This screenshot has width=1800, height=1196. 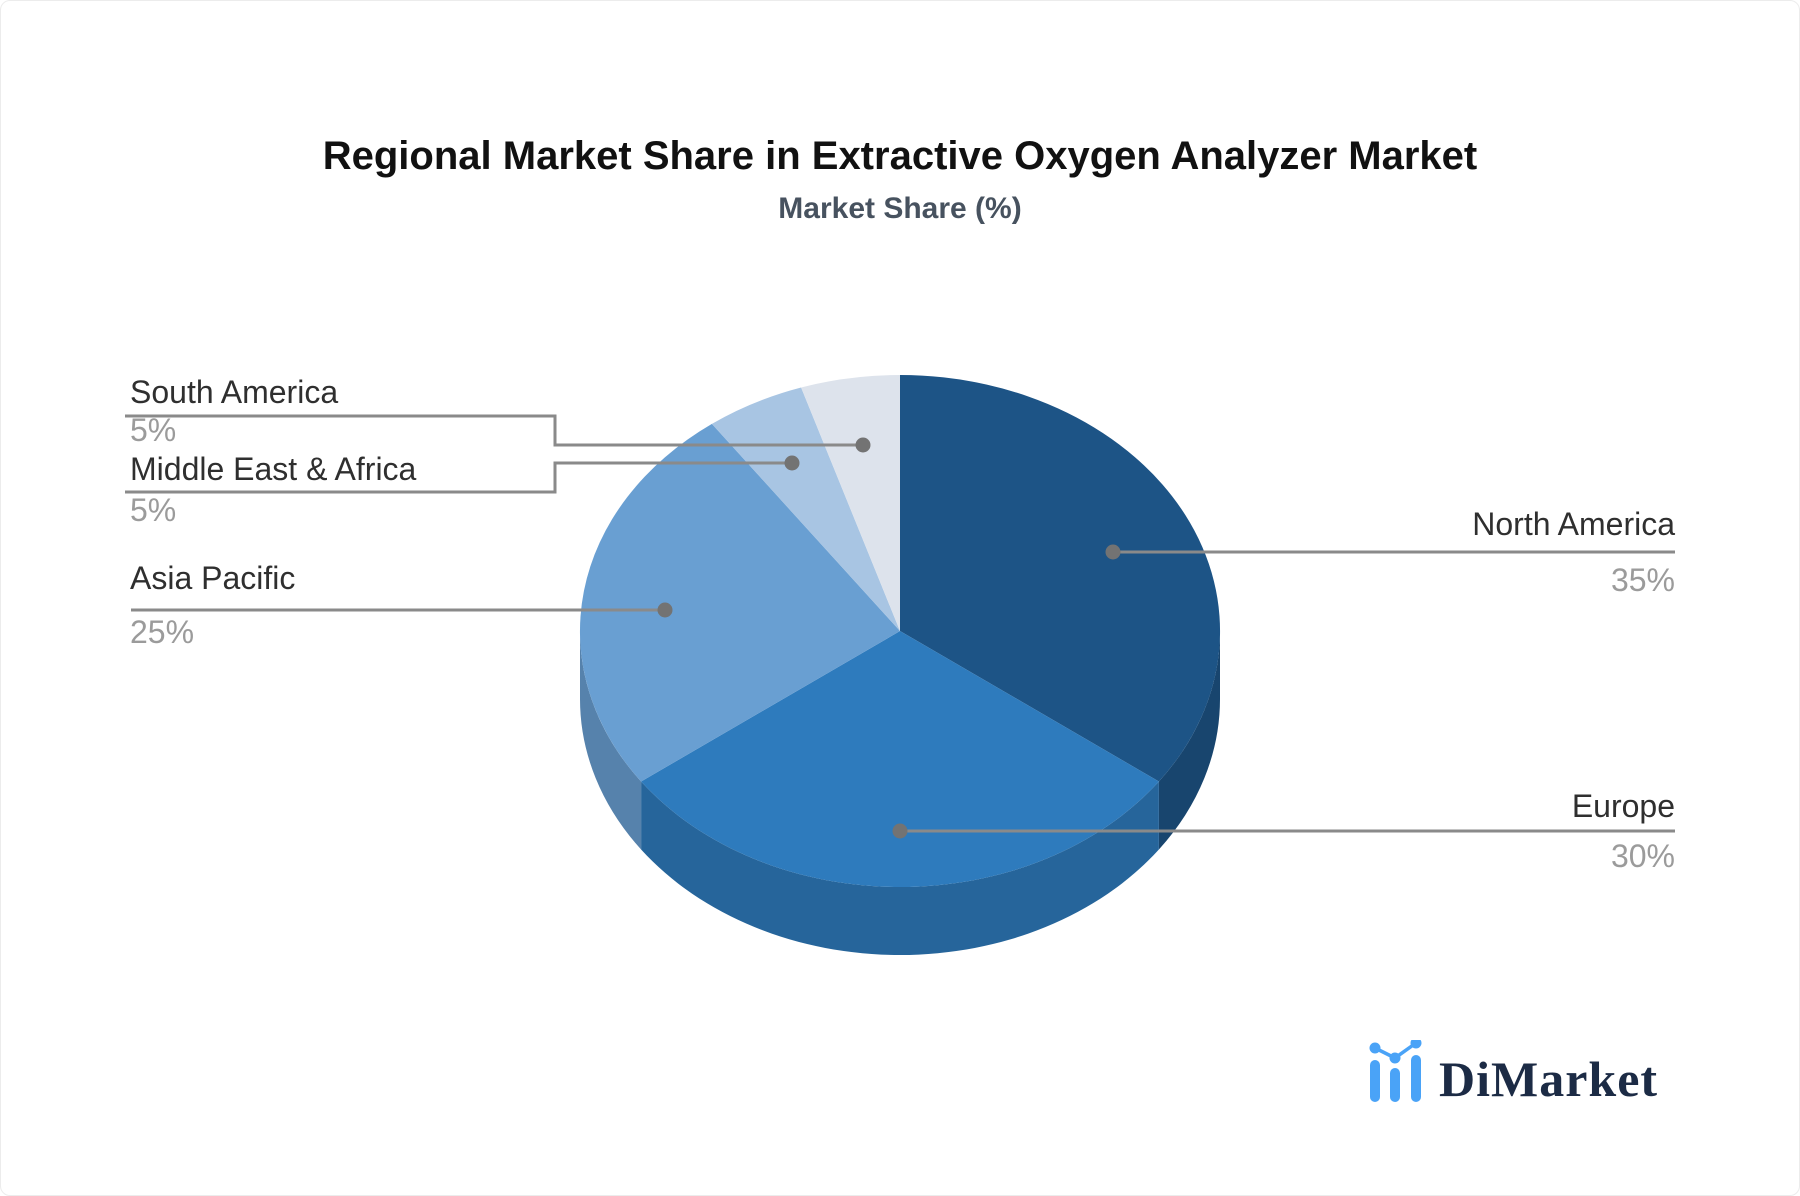 I want to click on brand-logo: DiMarket, so click(x=1512, y=1072).